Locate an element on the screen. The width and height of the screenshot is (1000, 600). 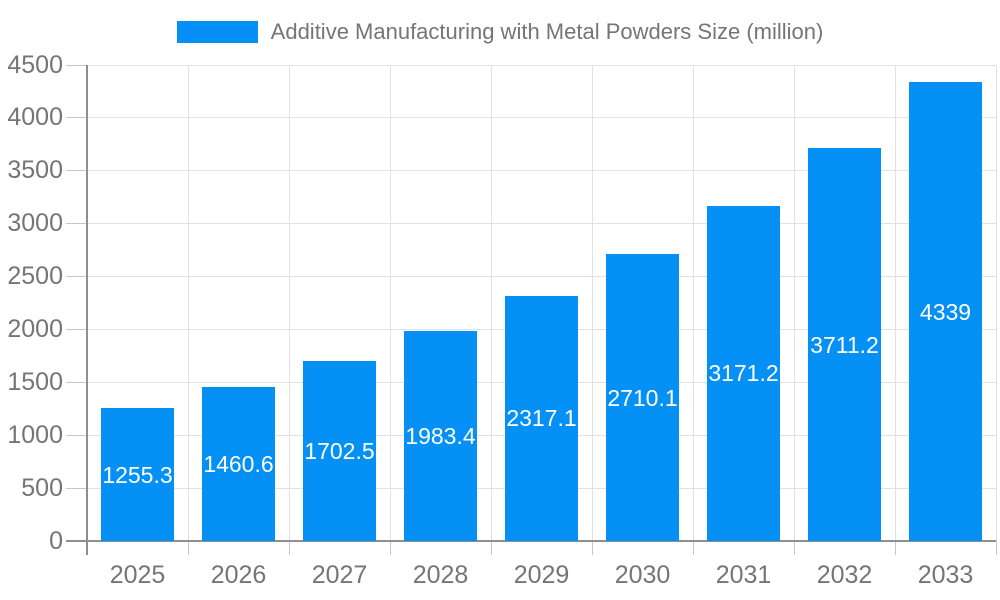
legend-swatch is located at coordinates (217, 32).